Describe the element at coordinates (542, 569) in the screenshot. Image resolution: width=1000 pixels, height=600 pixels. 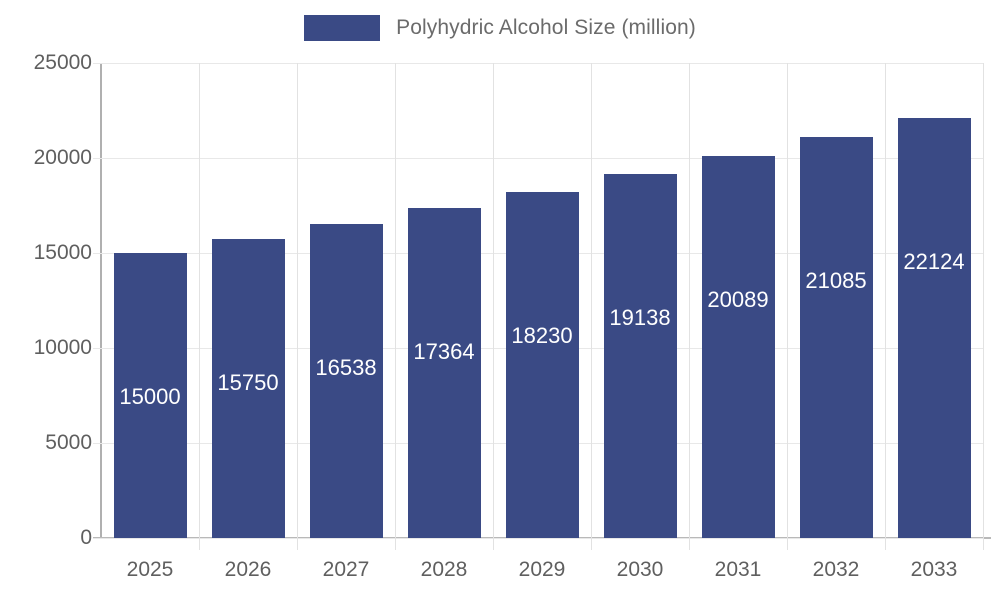
I see `x-axis-tick-label: 2029` at that location.